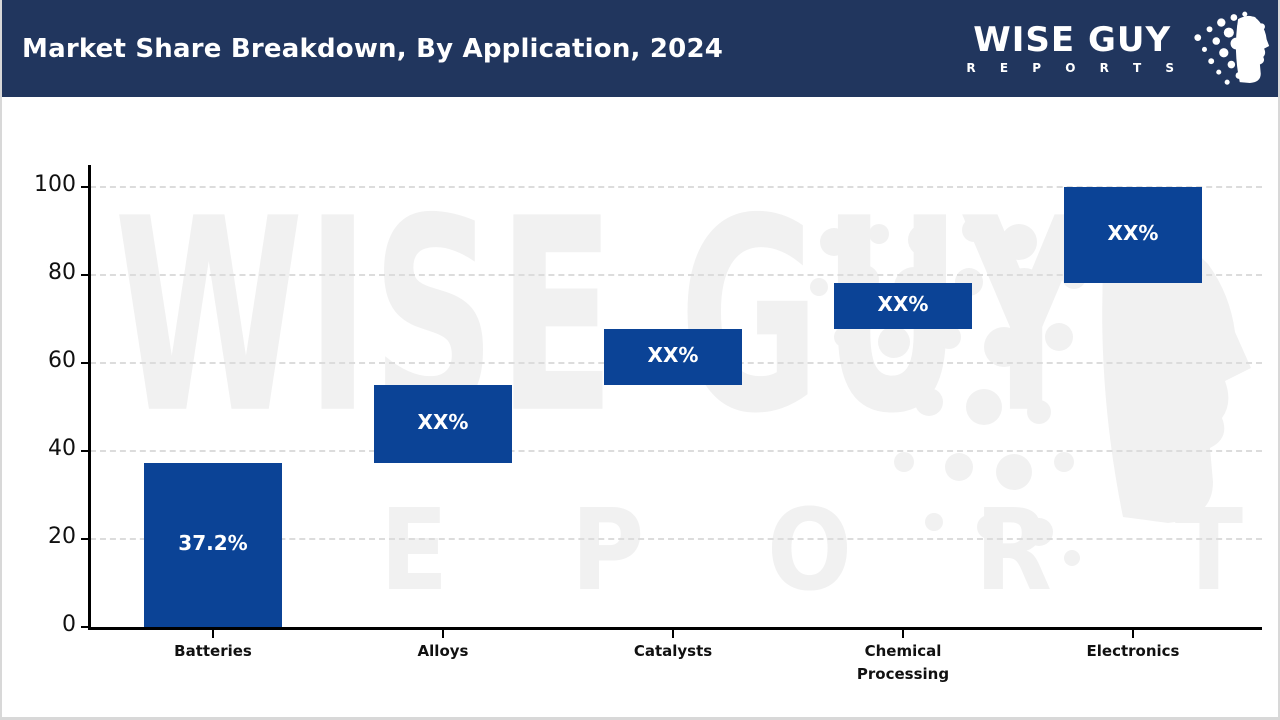 The height and width of the screenshot is (720, 1280). I want to click on x-tick-label: Batteries, so click(213, 651).